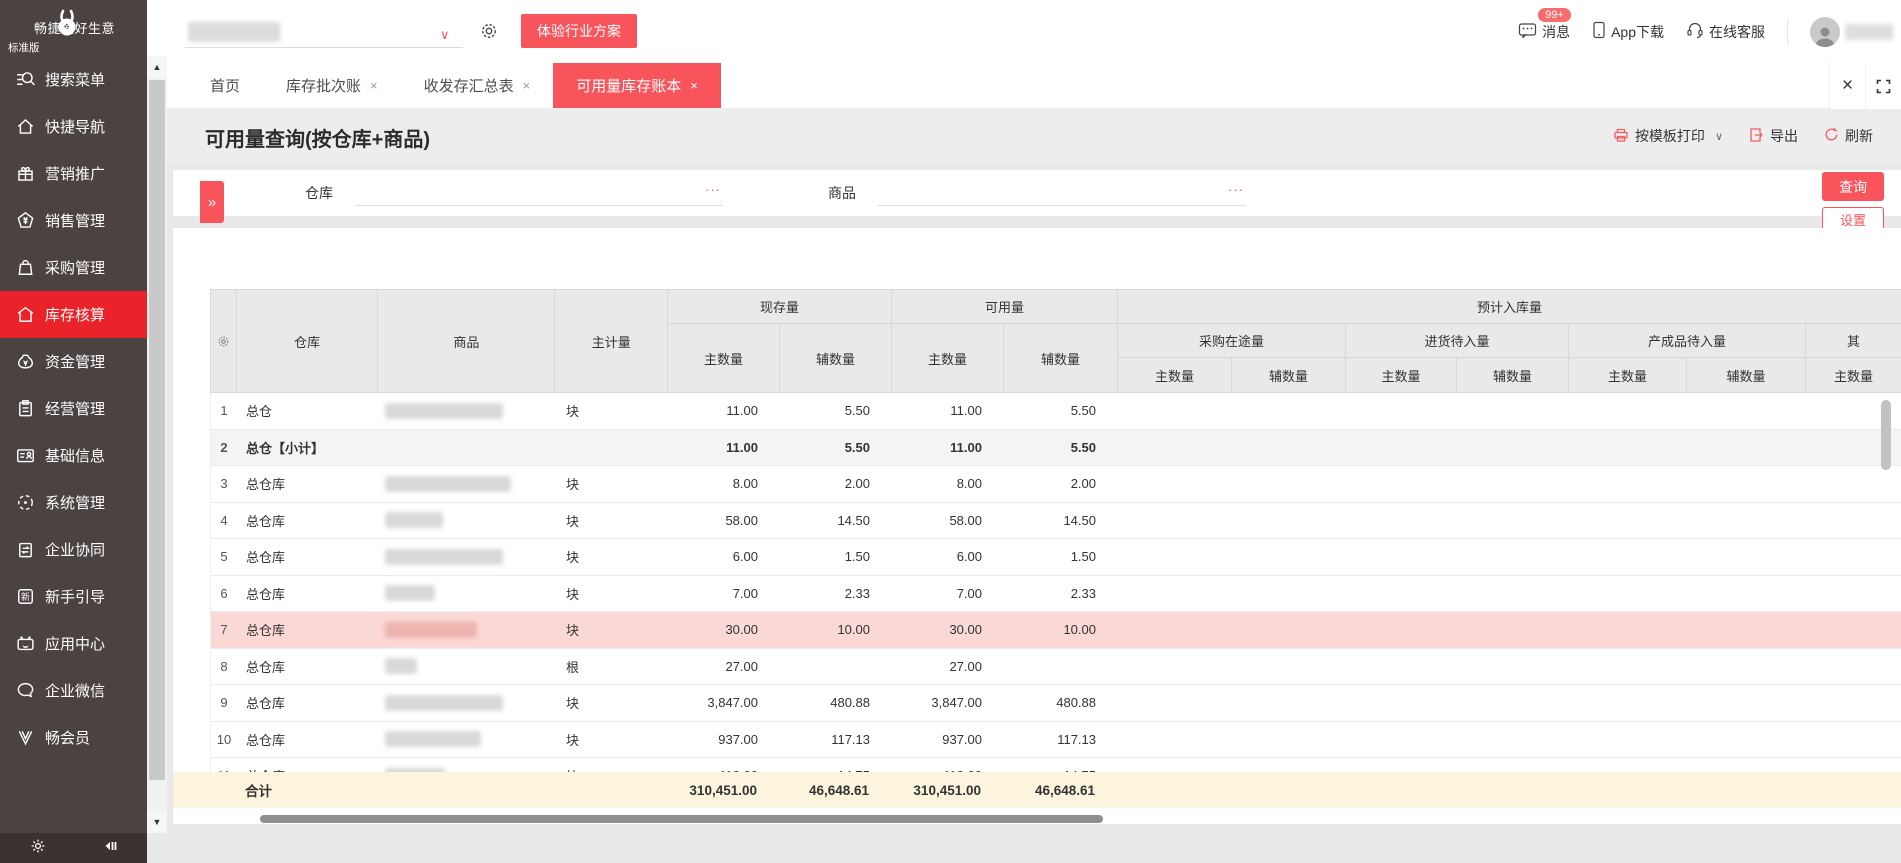 The image size is (1901, 863). Describe the element at coordinates (1883, 86) in the screenshot. I see `fullscreen-icon` at that location.